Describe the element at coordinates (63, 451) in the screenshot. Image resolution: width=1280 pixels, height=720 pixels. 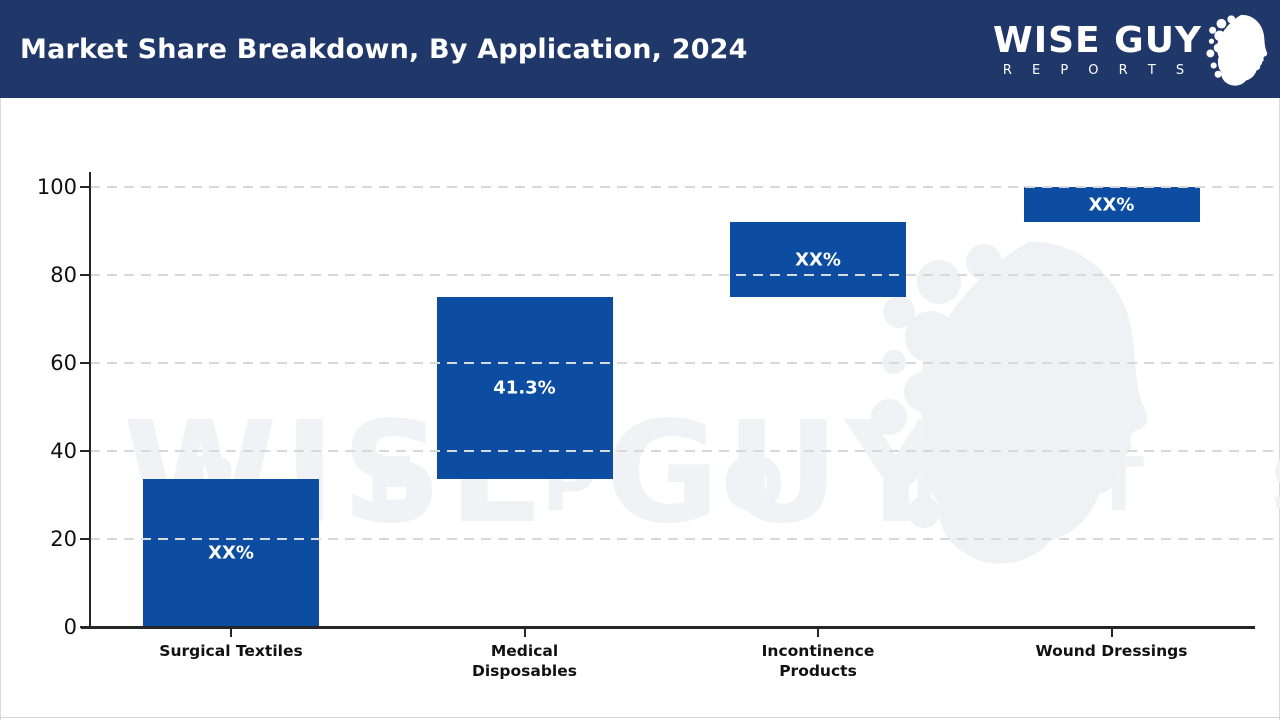
I see `y-tick-label: 40` at that location.